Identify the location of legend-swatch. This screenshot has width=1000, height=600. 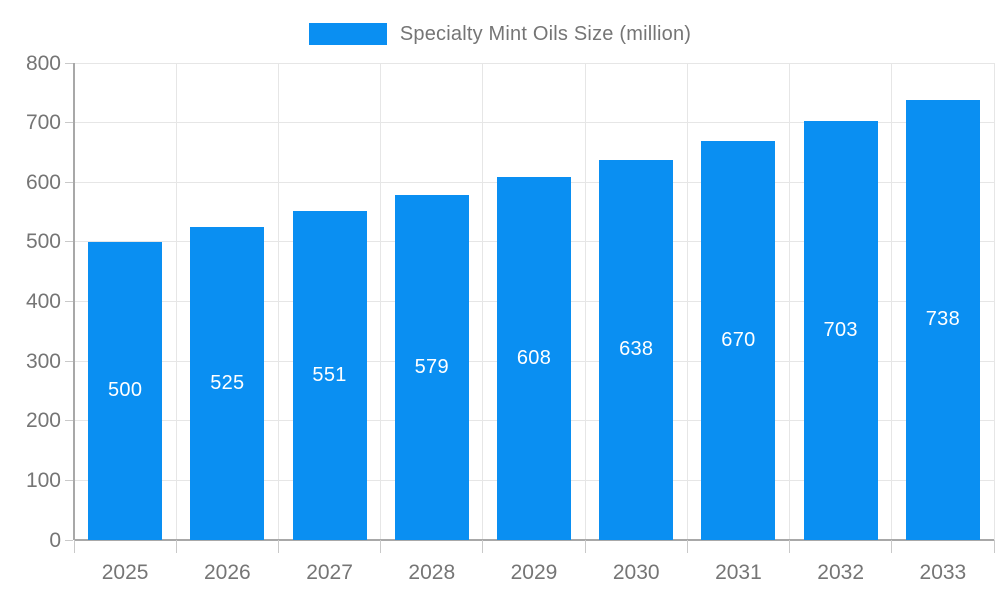
(347, 34).